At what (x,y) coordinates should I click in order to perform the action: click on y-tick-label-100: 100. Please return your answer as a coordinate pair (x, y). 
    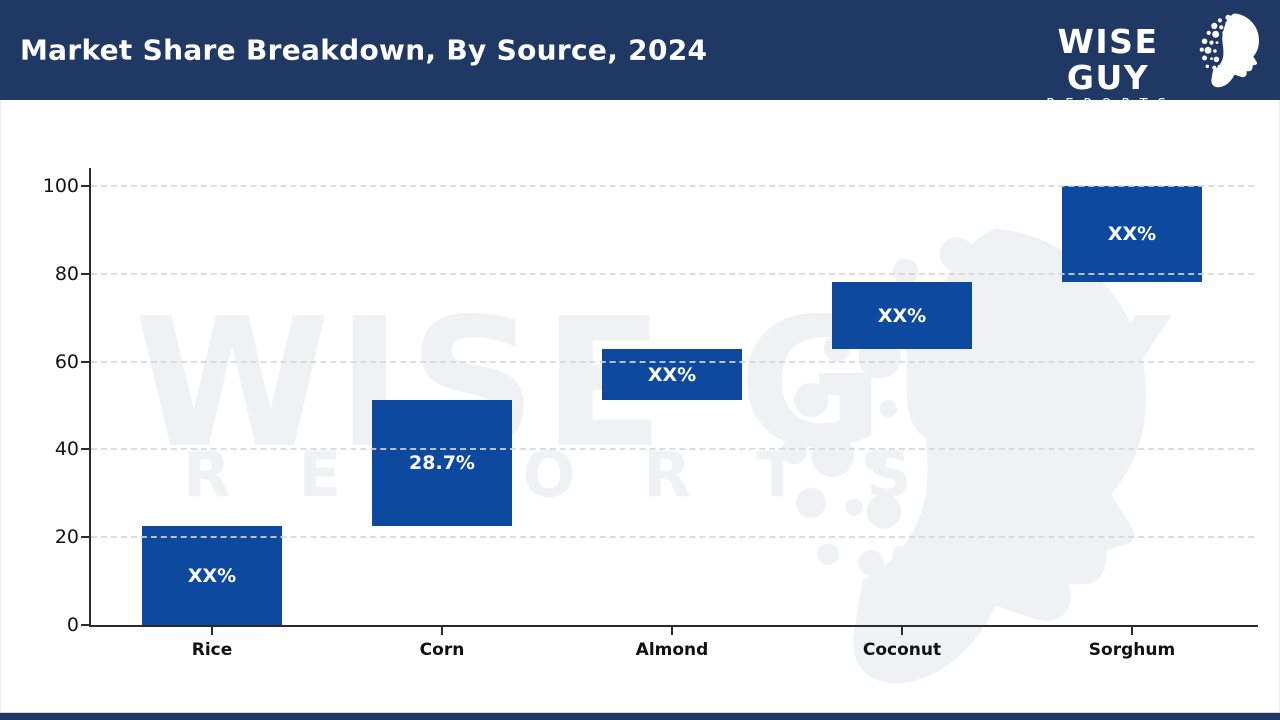
    Looking at the image, I should click on (60, 186).